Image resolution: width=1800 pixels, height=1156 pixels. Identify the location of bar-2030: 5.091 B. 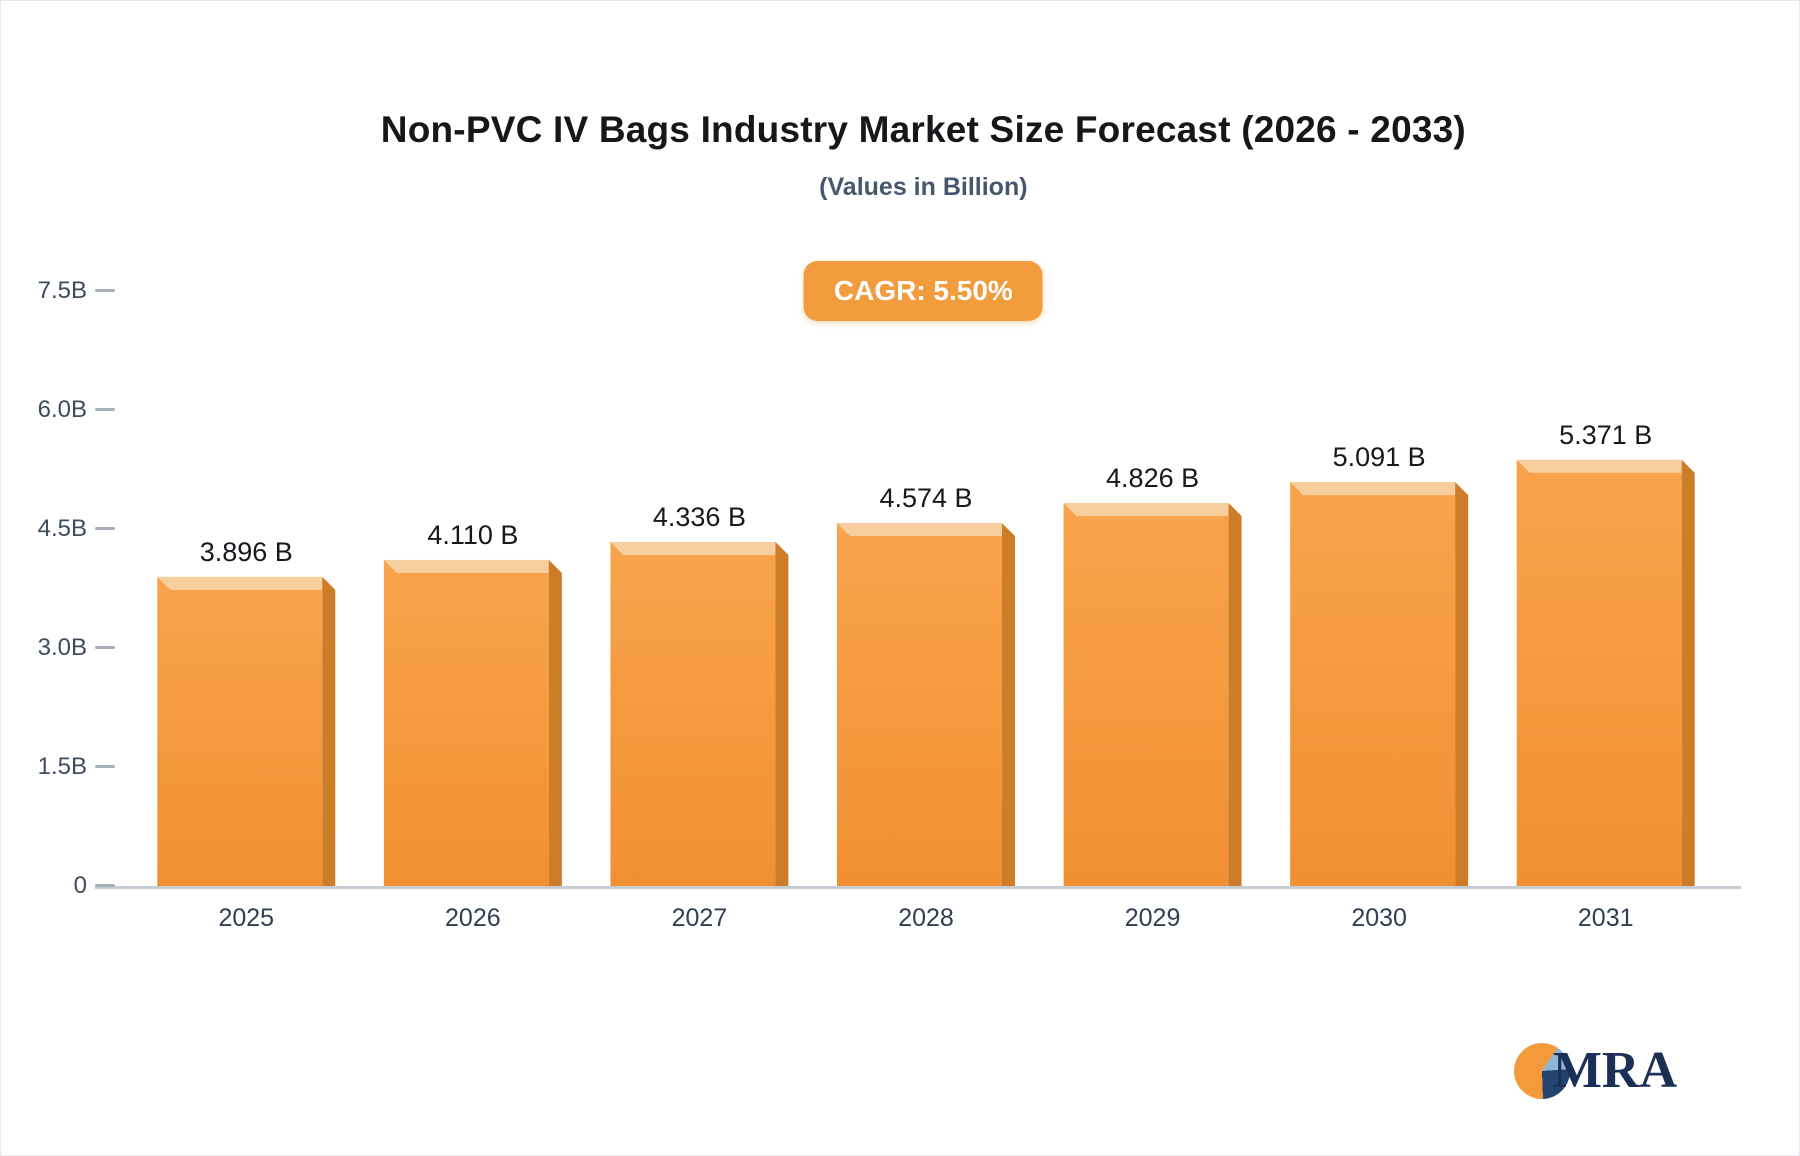
(1379, 664).